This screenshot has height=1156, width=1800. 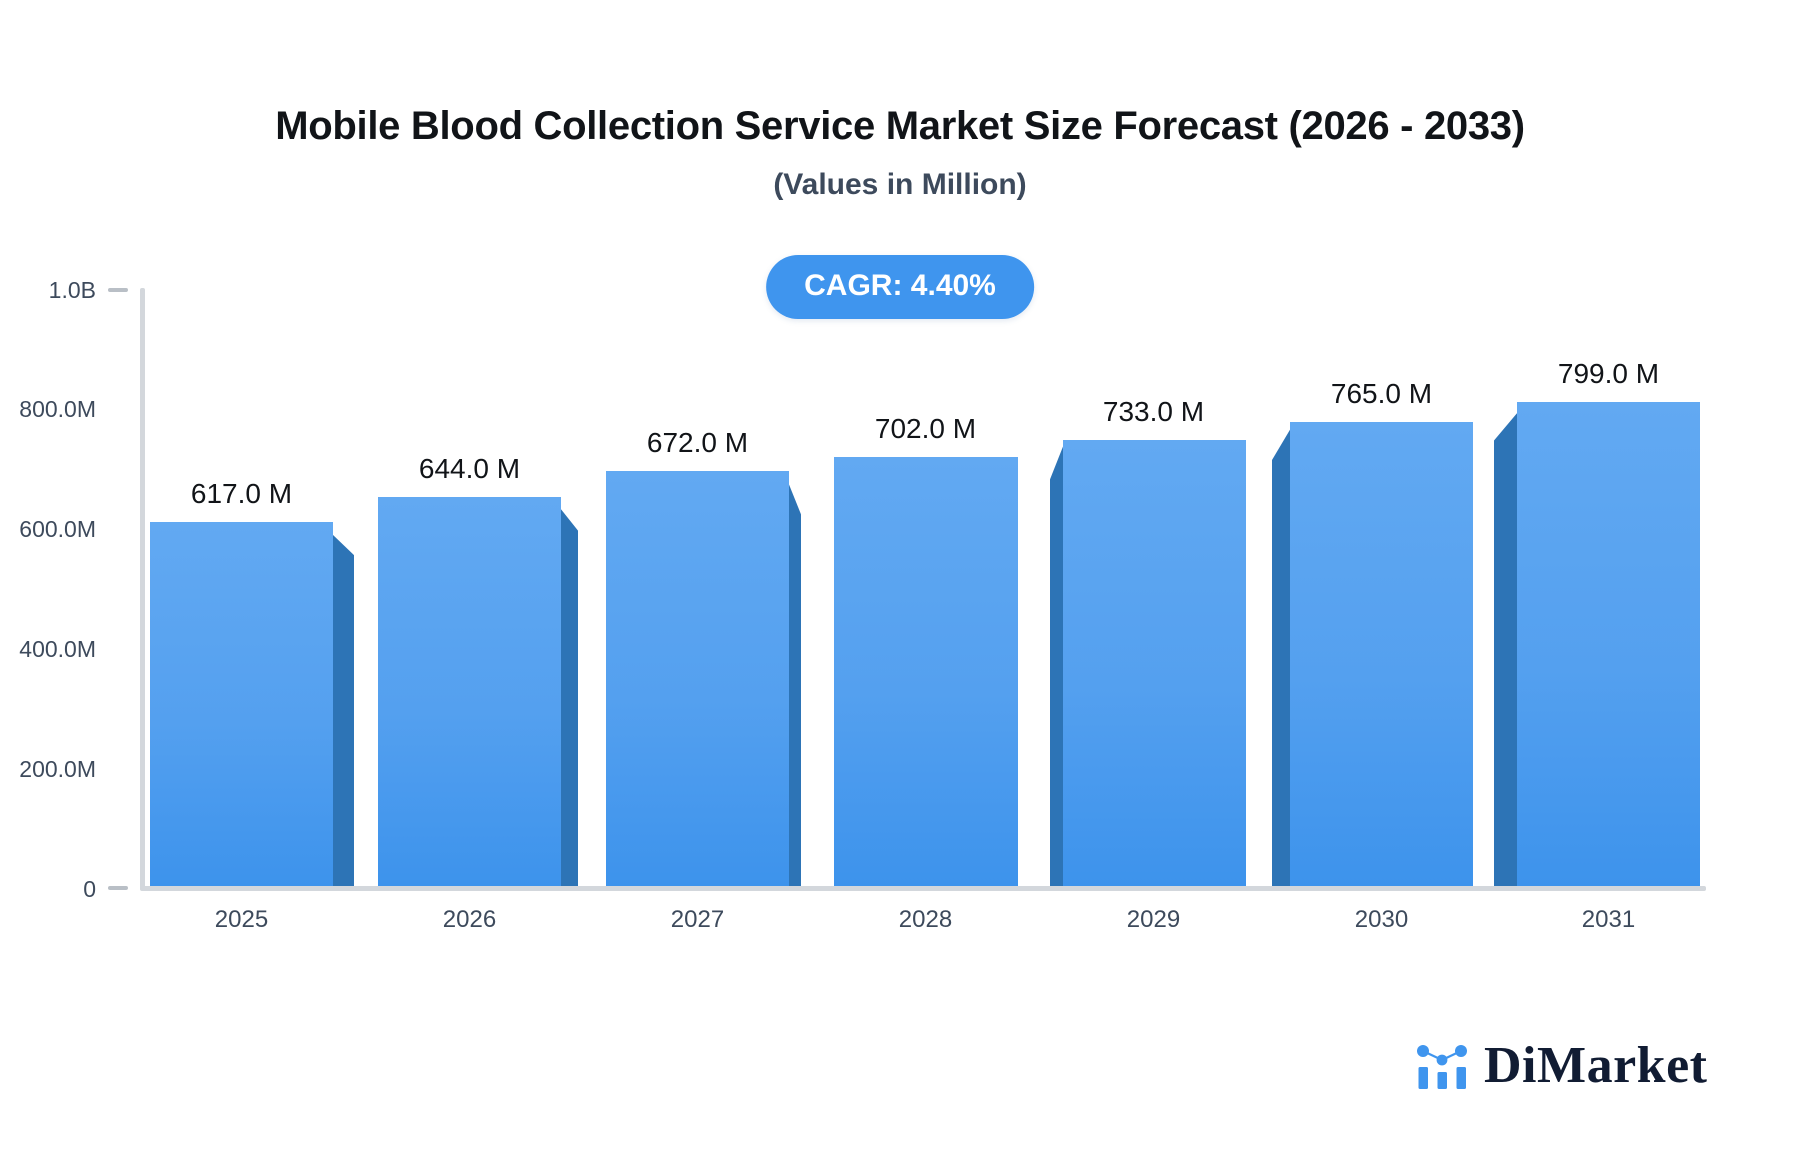 What do you see at coordinates (1381, 393) in the screenshot?
I see `bar-value-label-2030: 765.0 M` at bounding box center [1381, 393].